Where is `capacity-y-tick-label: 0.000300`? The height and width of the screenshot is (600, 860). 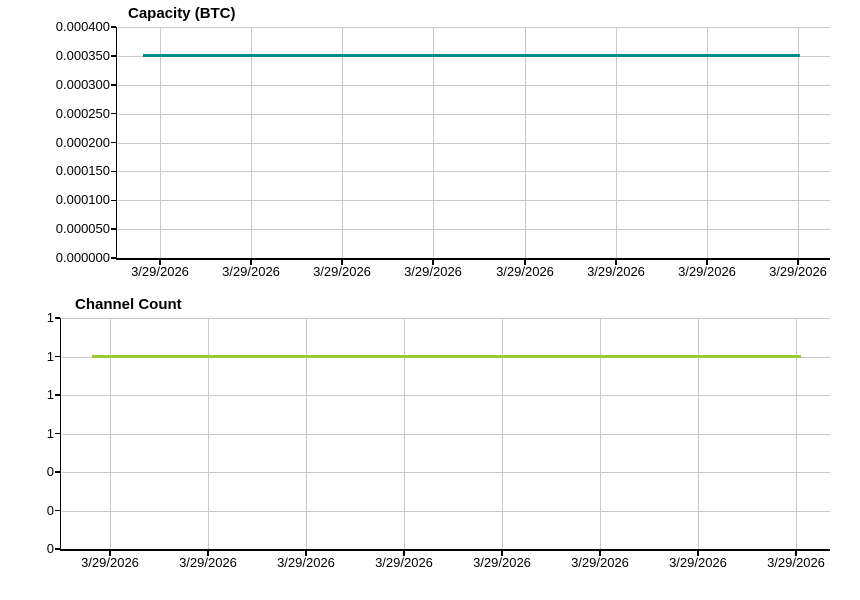
capacity-y-tick-label: 0.000300 is located at coordinates (82, 84).